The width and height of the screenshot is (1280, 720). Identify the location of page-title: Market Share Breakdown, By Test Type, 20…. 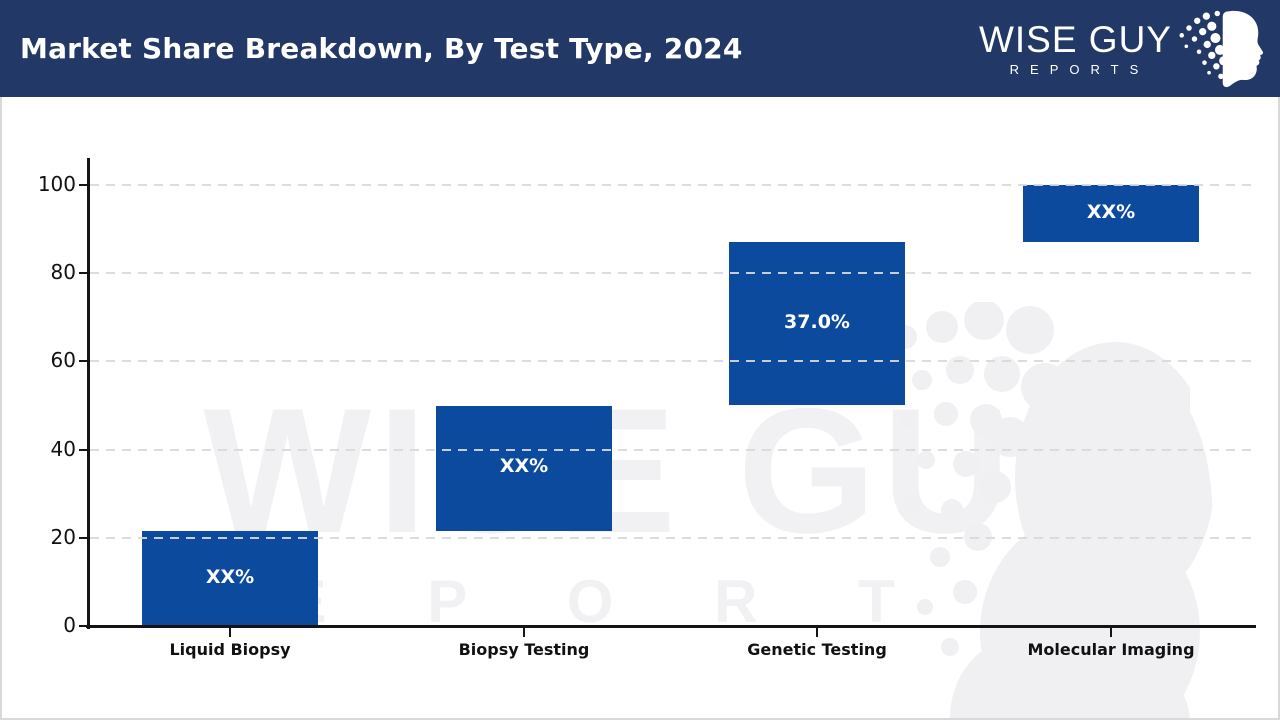
(381, 48).